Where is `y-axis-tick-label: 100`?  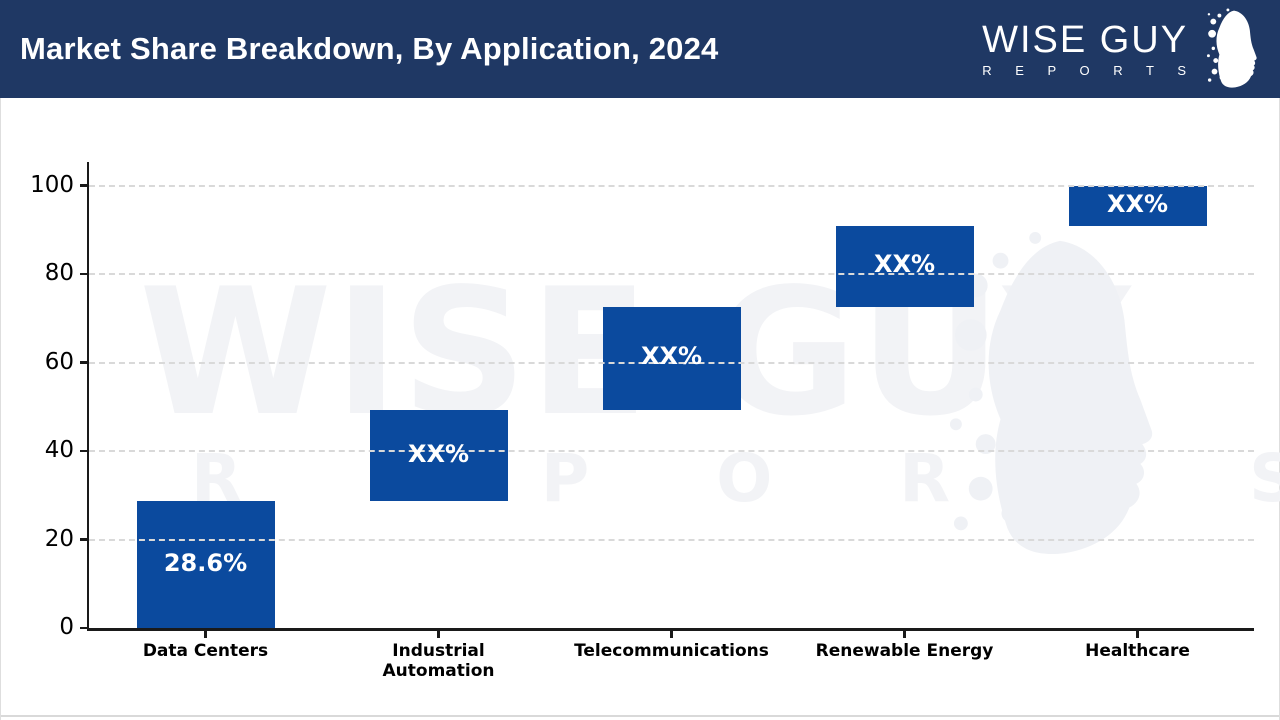 y-axis-tick-label: 100 is located at coordinates (52, 184).